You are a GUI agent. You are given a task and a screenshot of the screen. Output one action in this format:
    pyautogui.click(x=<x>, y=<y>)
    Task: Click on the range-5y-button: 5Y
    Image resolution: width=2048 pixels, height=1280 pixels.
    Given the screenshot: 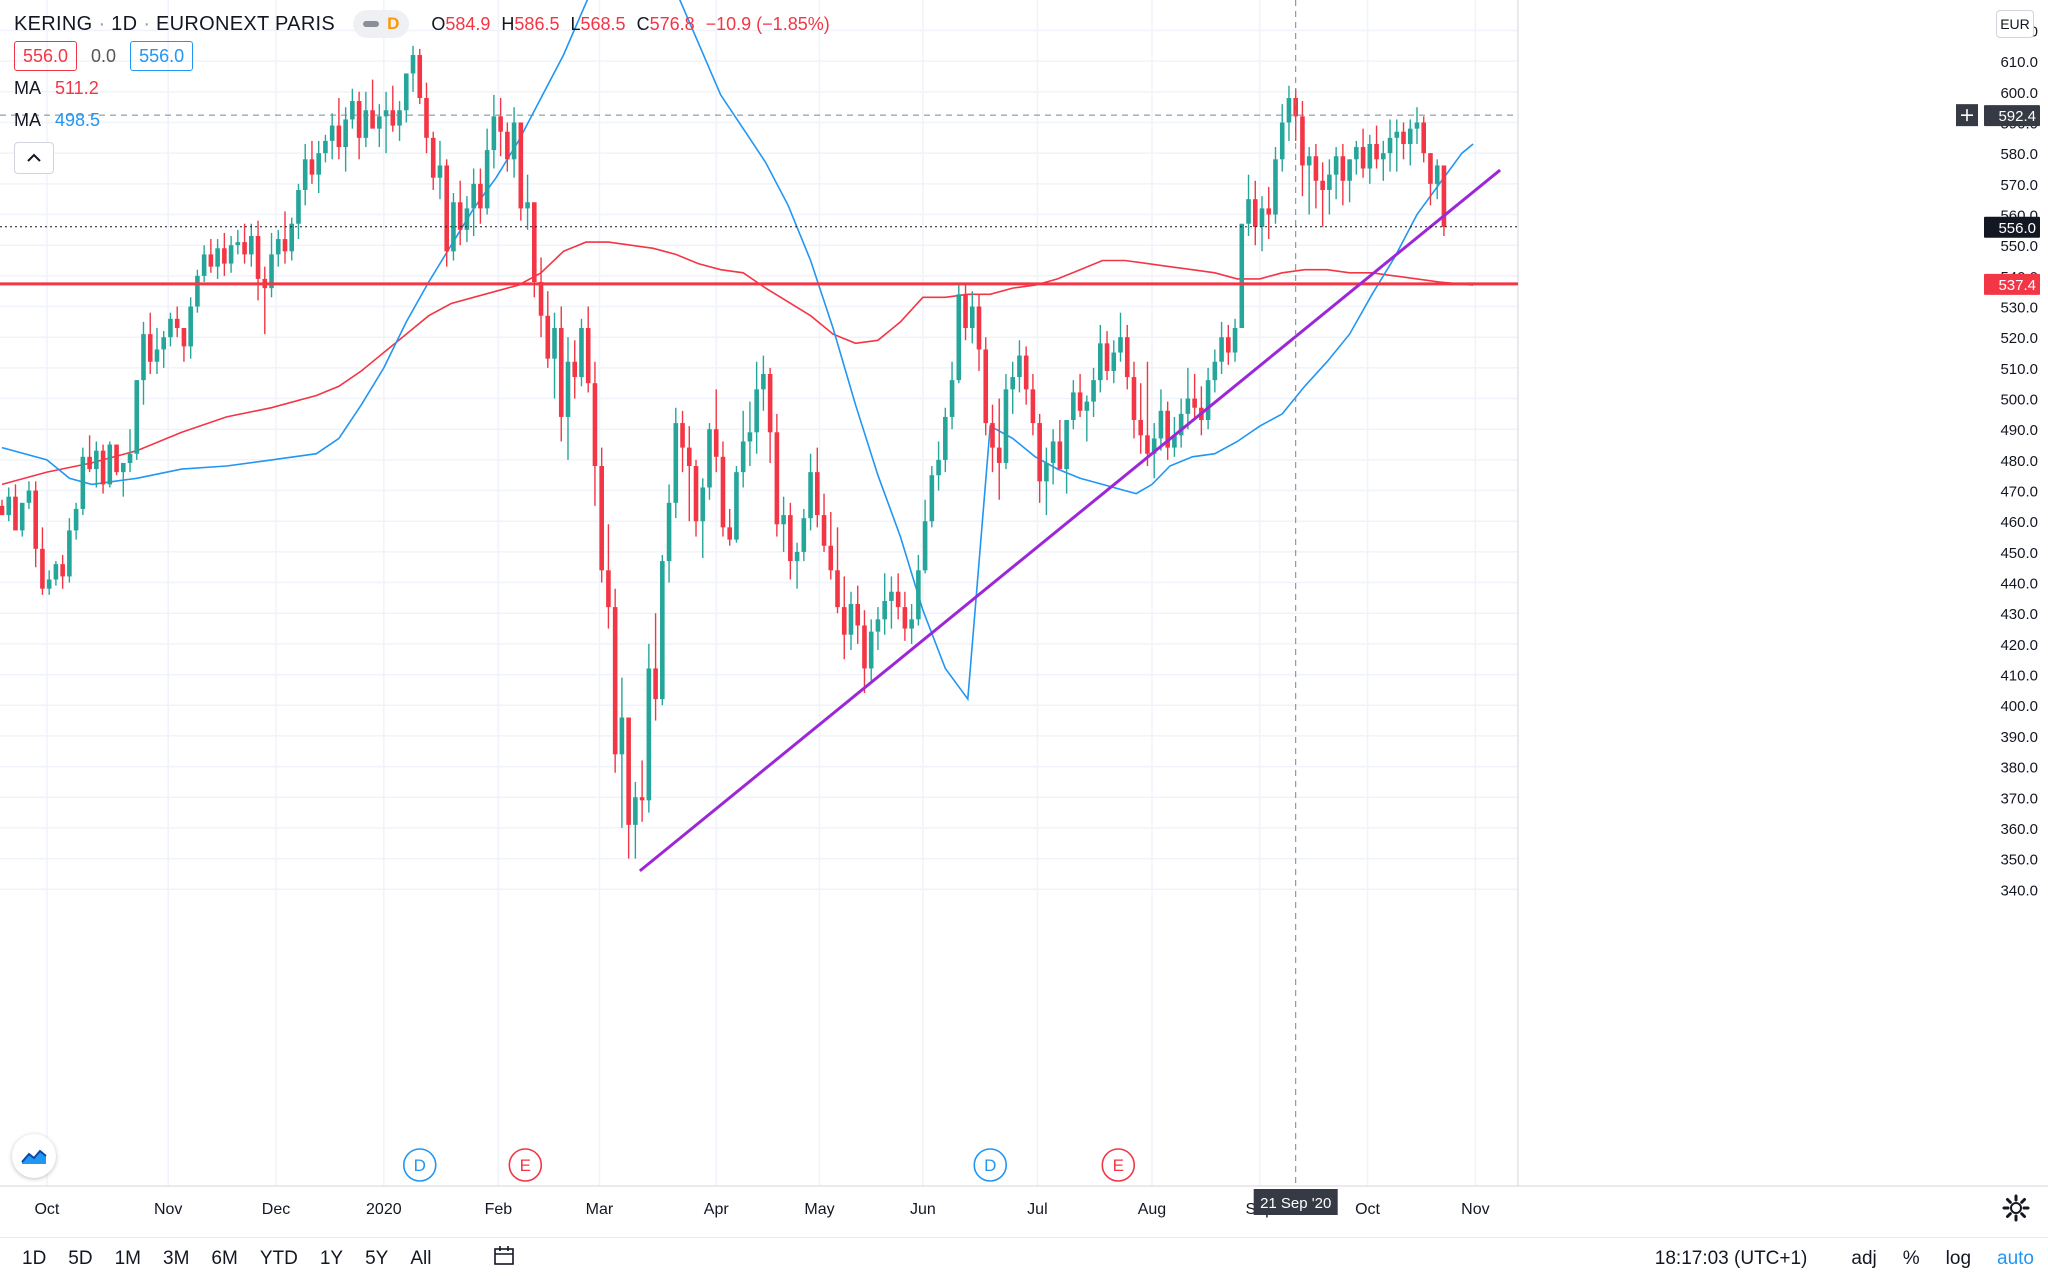 What is the action you would take?
    pyautogui.click(x=377, y=1258)
    